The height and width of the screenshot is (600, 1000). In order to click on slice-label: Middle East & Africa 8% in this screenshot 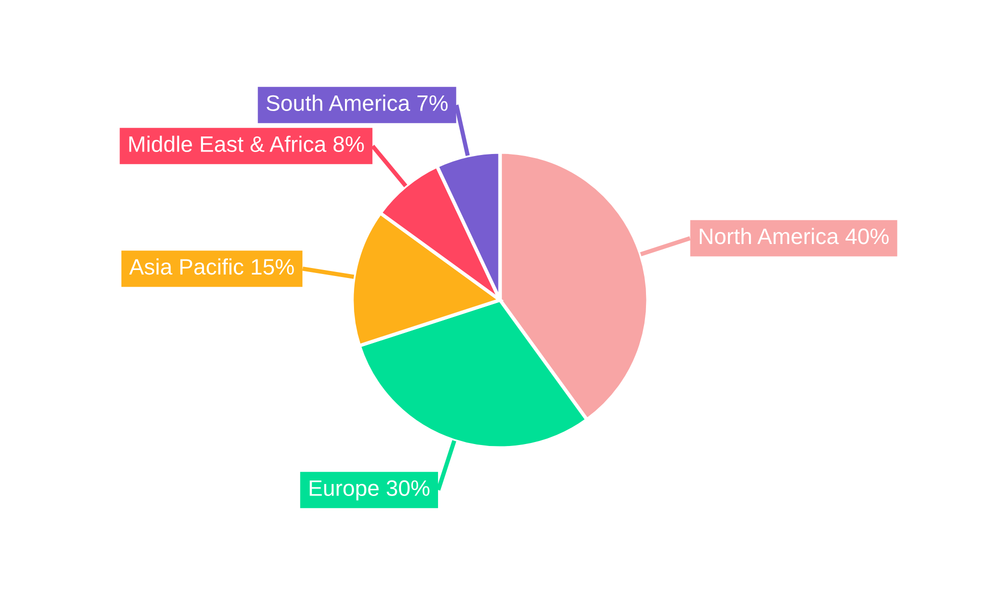, I will do `click(246, 144)`.